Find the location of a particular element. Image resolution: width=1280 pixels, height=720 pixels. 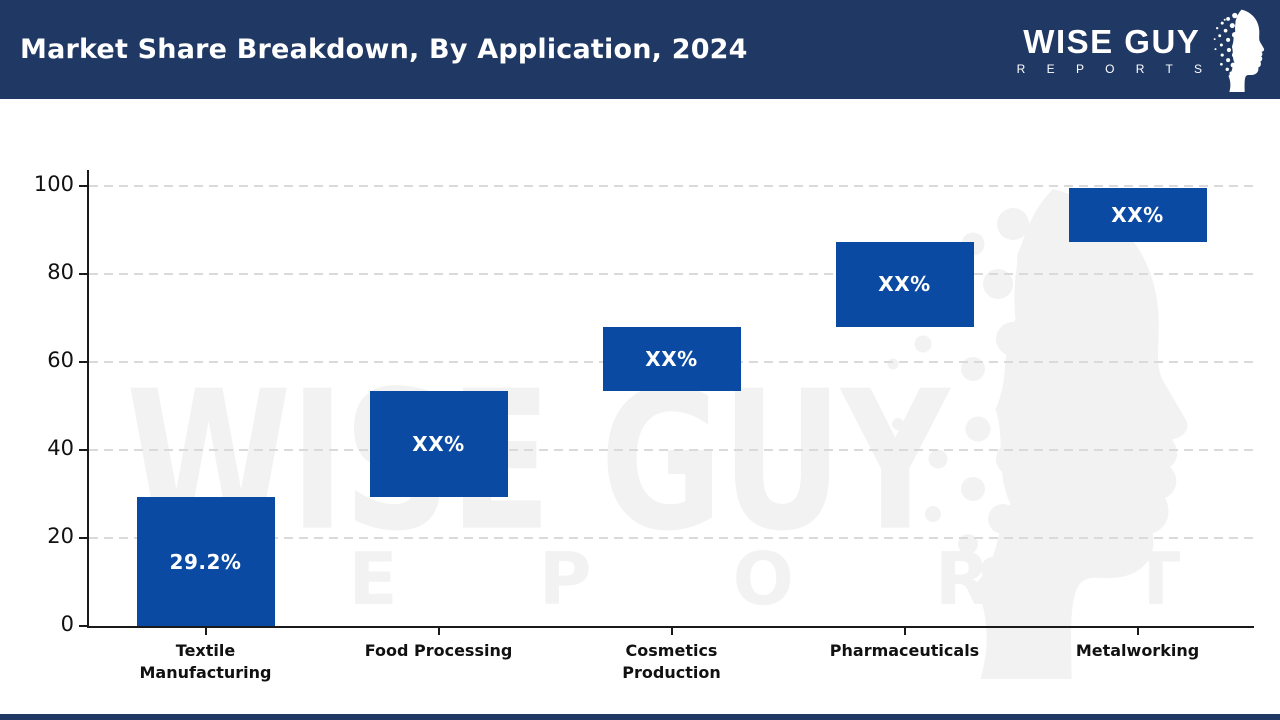

x-category-label-line: Metalworking is located at coordinates (1137, 650).